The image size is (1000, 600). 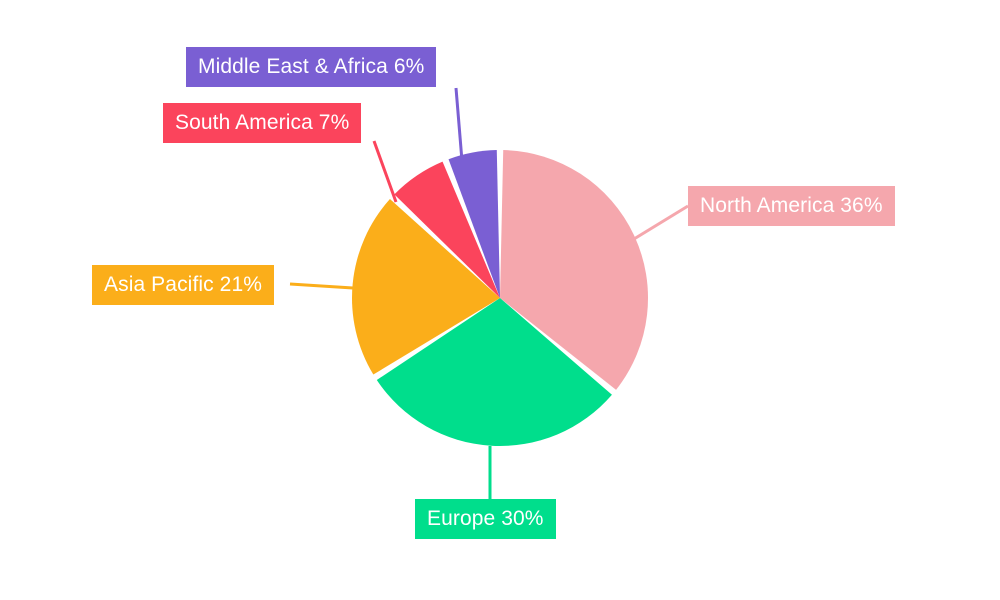 What do you see at coordinates (385, 171) in the screenshot?
I see `leader-line-south-america` at bounding box center [385, 171].